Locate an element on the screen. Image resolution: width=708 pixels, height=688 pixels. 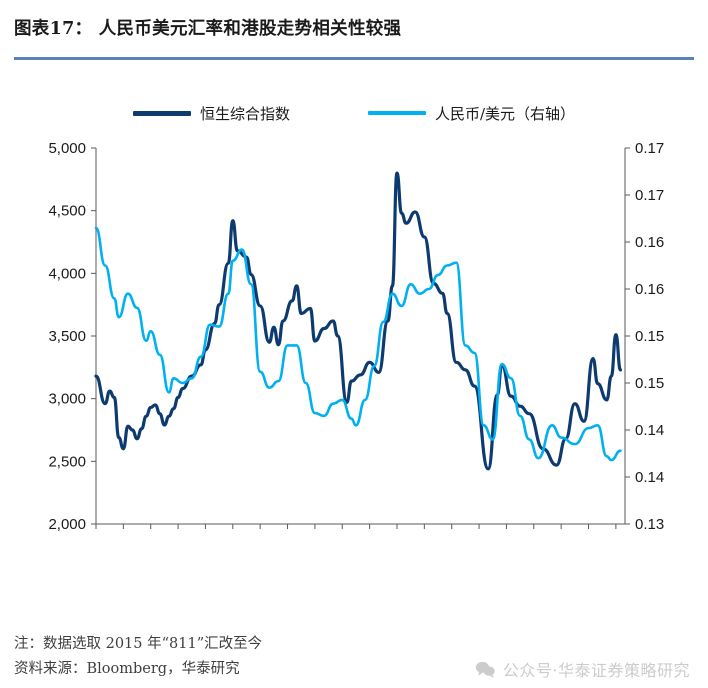
legend-item-cnyusd: 人民币/美元（右轴） is located at coordinates (471, 113).